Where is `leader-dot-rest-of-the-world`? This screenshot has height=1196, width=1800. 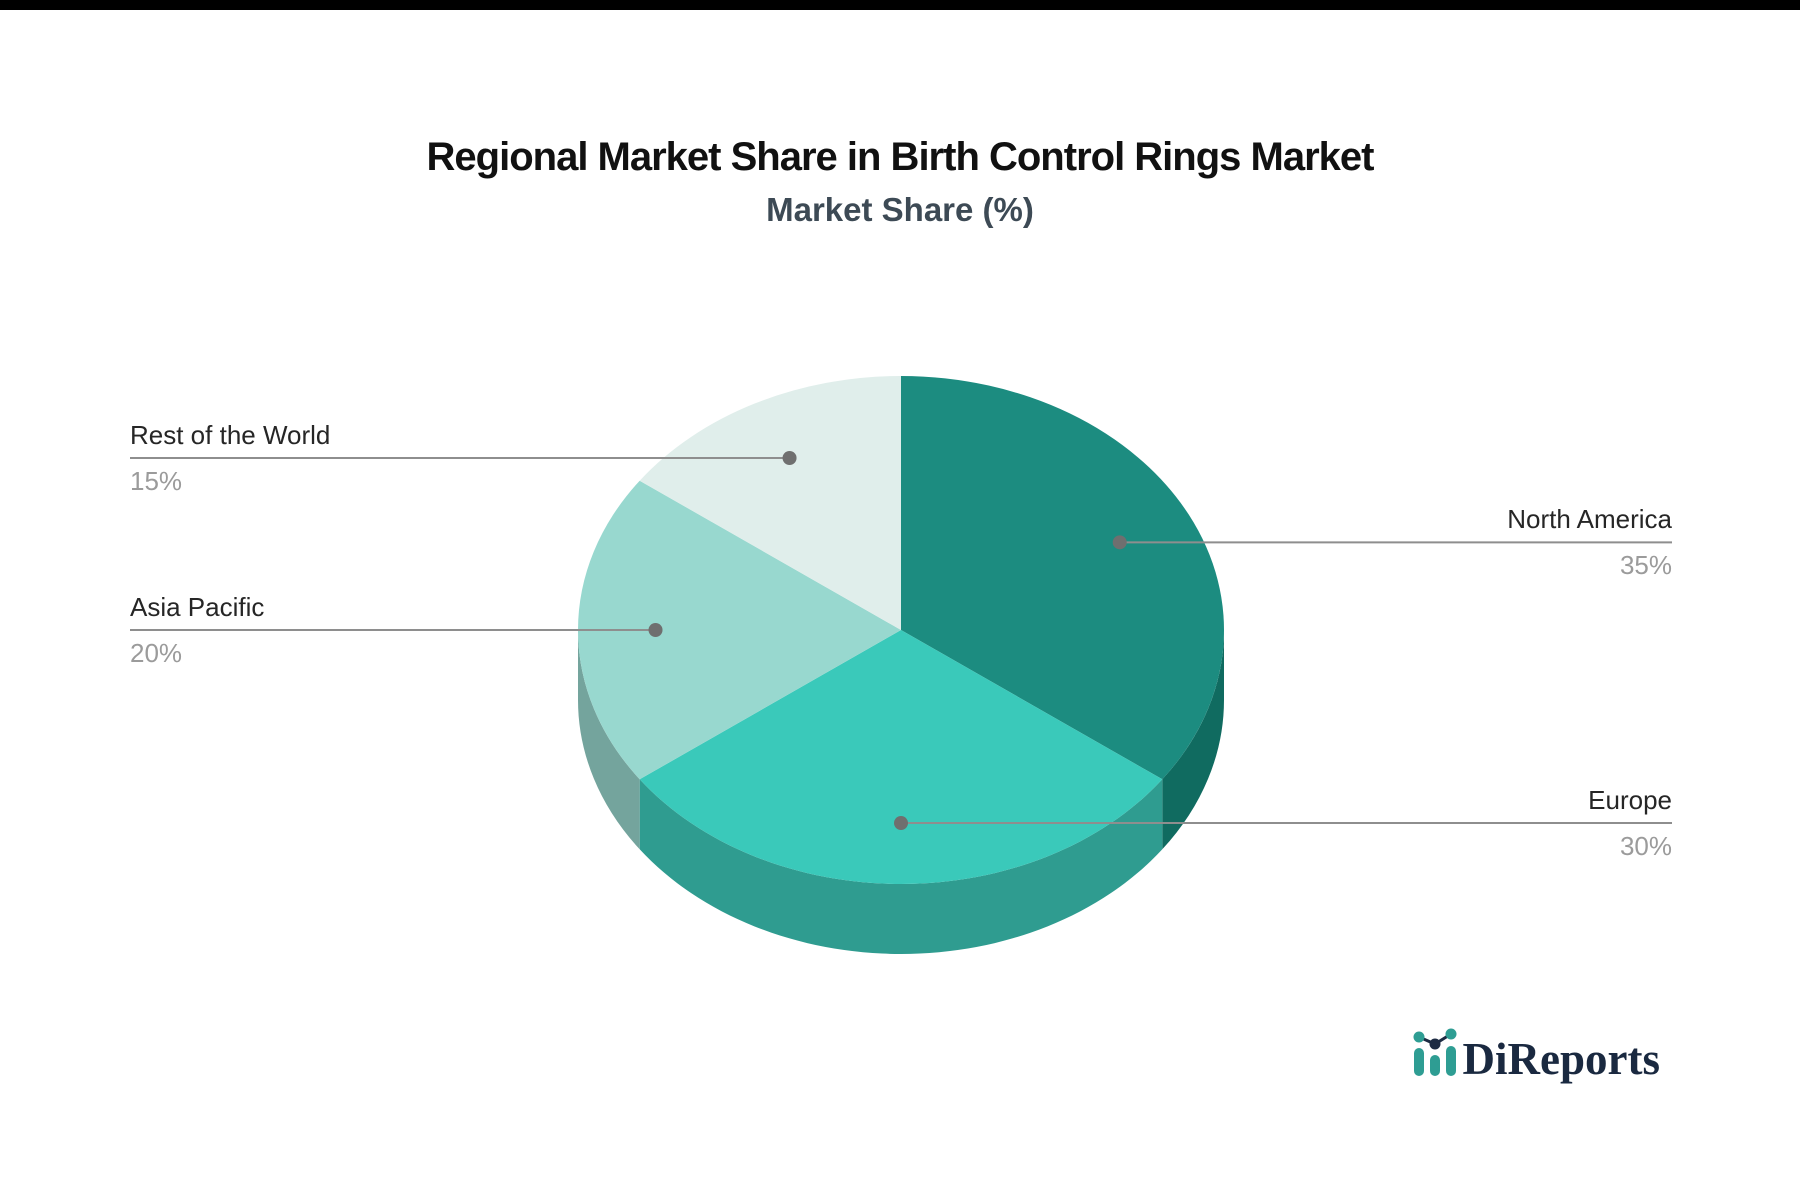 leader-dot-rest-of-the-world is located at coordinates (789, 458).